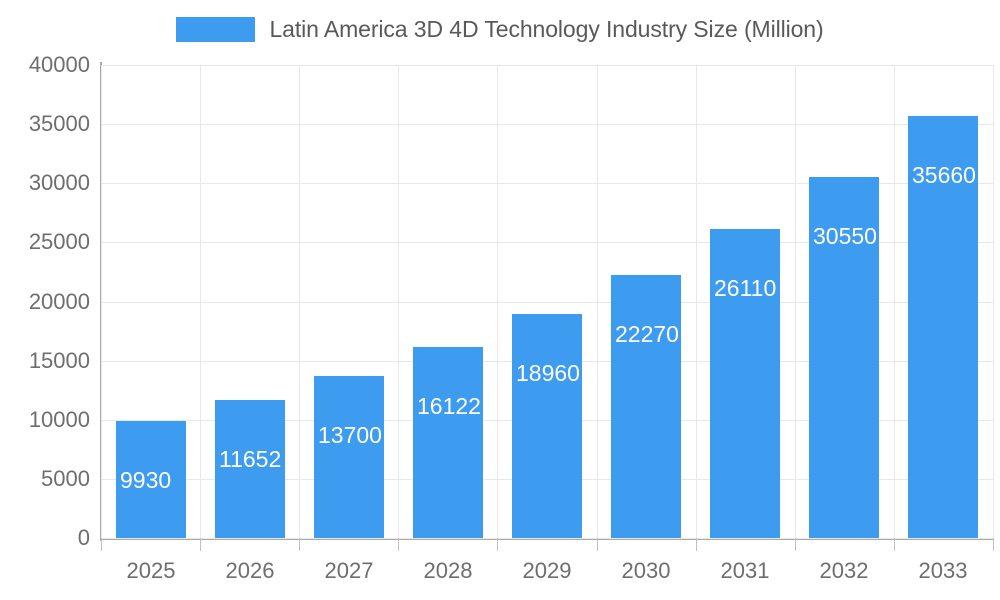 The image size is (1000, 600). What do you see at coordinates (548, 373) in the screenshot?
I see `bar-value-label: 18960` at bounding box center [548, 373].